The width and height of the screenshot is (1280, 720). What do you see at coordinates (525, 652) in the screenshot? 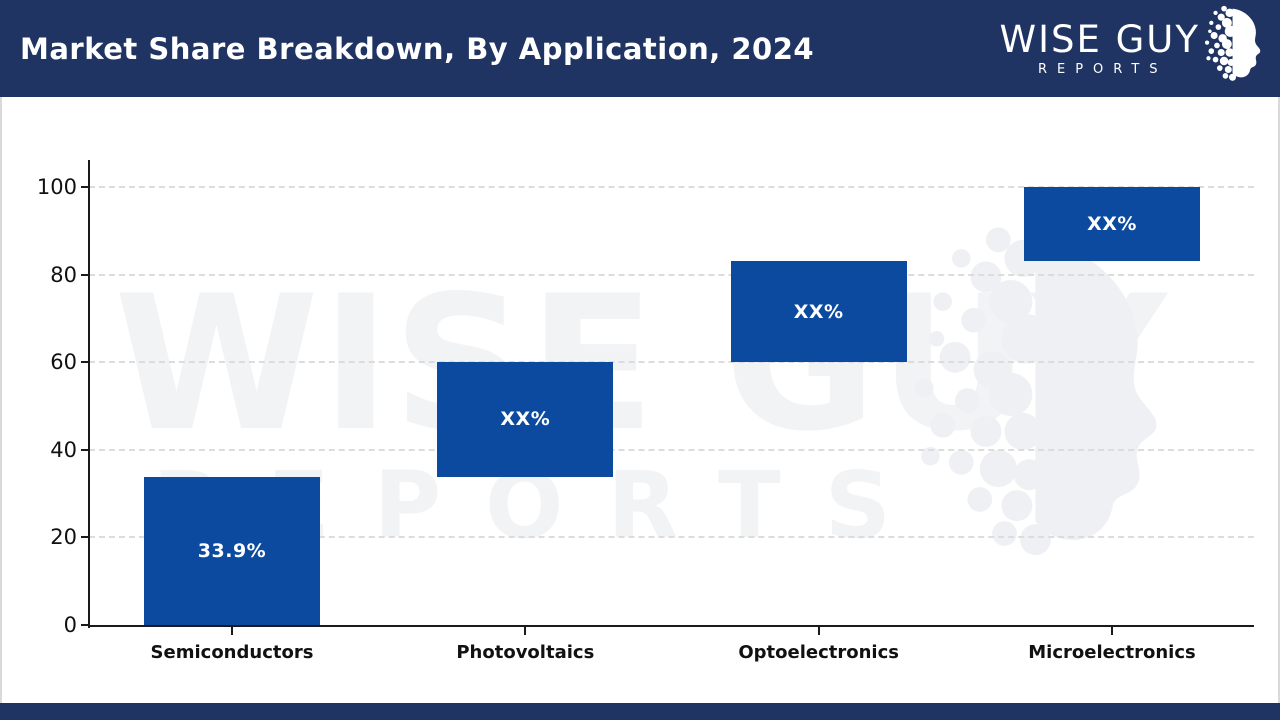
I see `x-category-label-photovoltaics: Photovoltaics` at bounding box center [525, 652].